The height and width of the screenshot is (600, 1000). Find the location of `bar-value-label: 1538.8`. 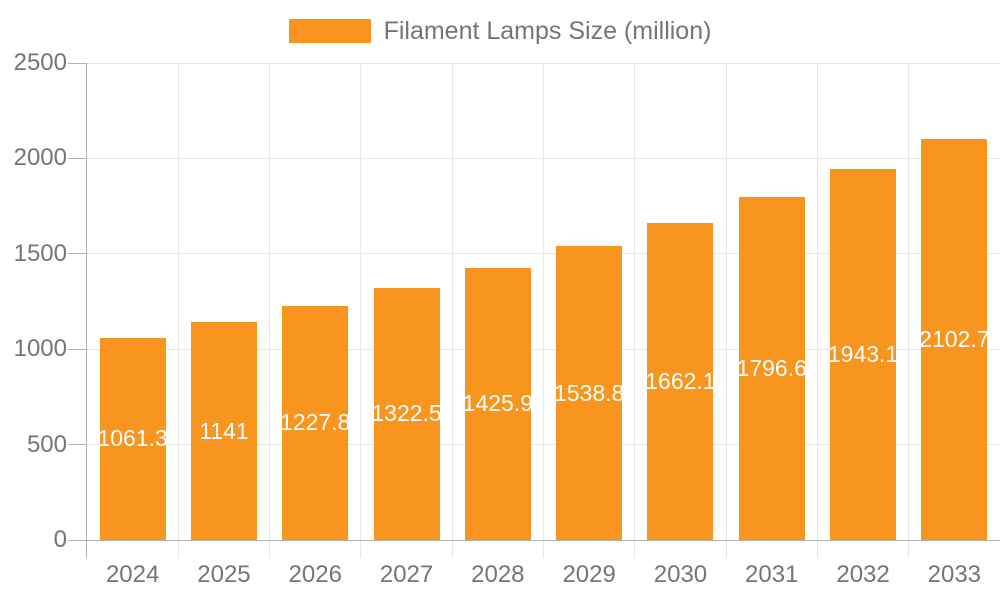

bar-value-label: 1538.8 is located at coordinates (589, 392).